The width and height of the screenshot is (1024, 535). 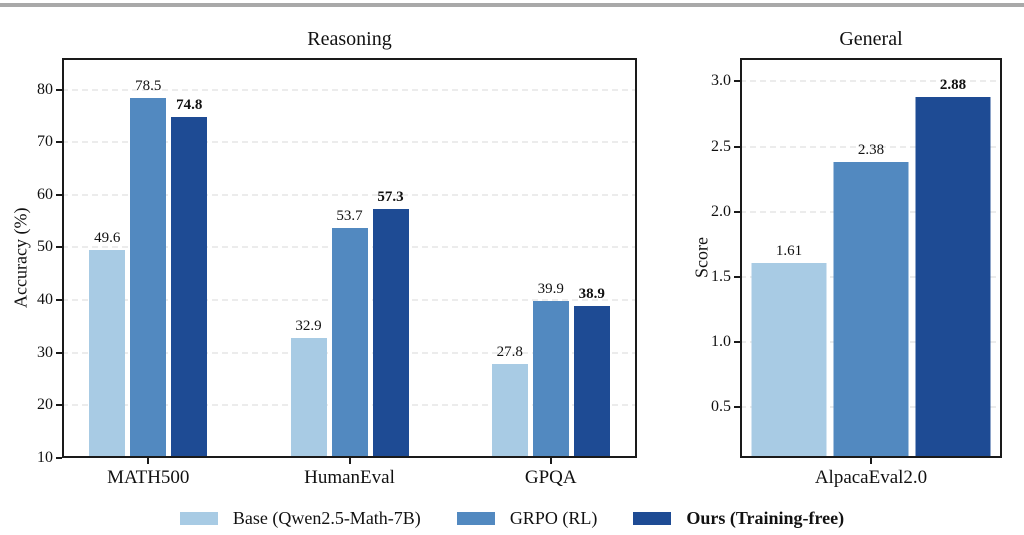 I want to click on y-tick-label: 50, so click(x=45, y=247).